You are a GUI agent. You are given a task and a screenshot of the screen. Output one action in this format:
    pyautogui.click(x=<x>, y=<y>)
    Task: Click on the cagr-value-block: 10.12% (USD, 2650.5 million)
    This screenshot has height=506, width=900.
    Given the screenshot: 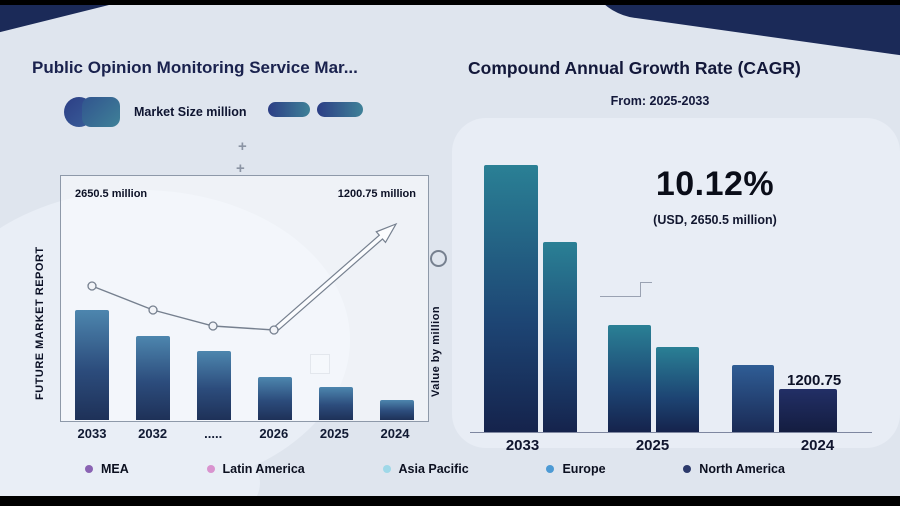 What is the action you would take?
    pyautogui.click(x=715, y=196)
    